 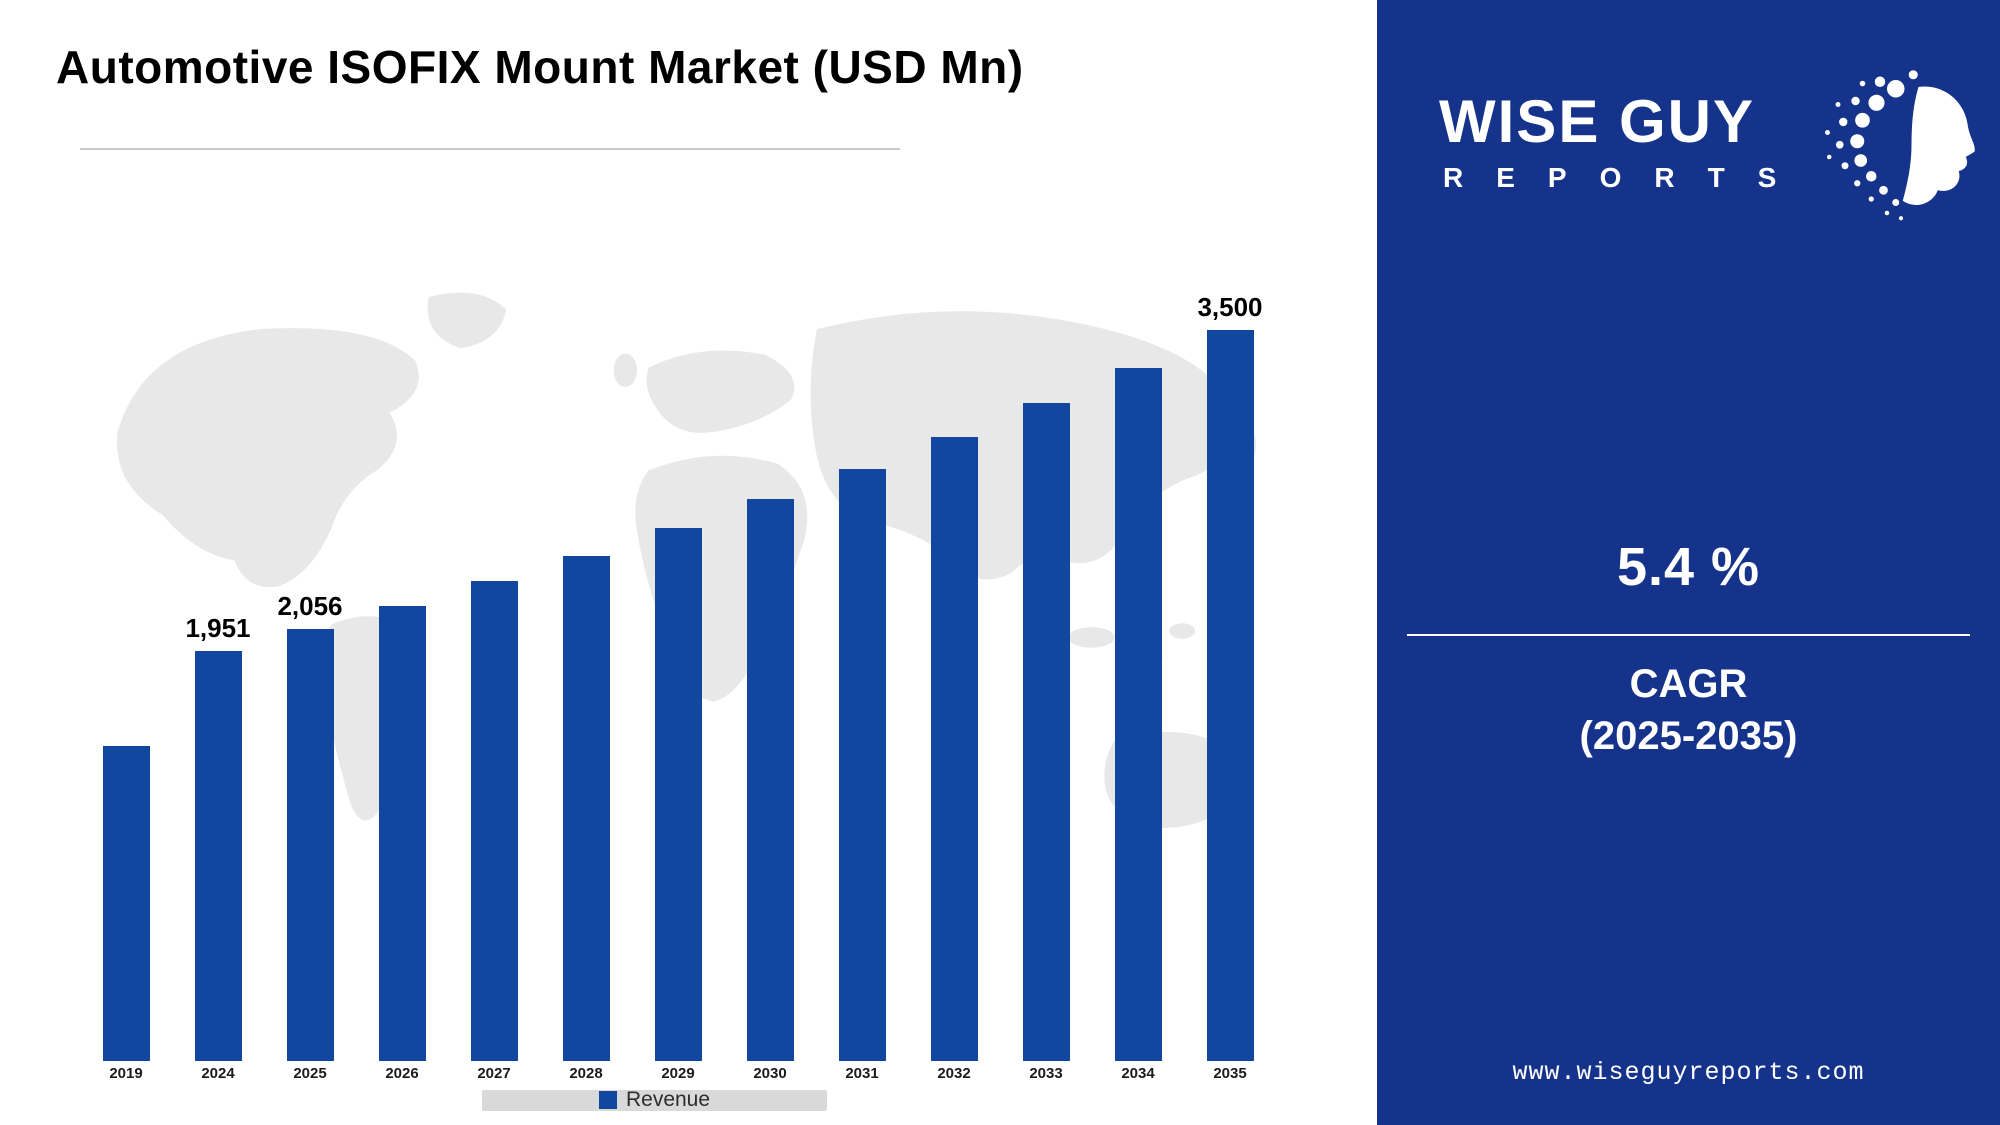 I want to click on cagr-label: CAGR, so click(x=1688, y=684).